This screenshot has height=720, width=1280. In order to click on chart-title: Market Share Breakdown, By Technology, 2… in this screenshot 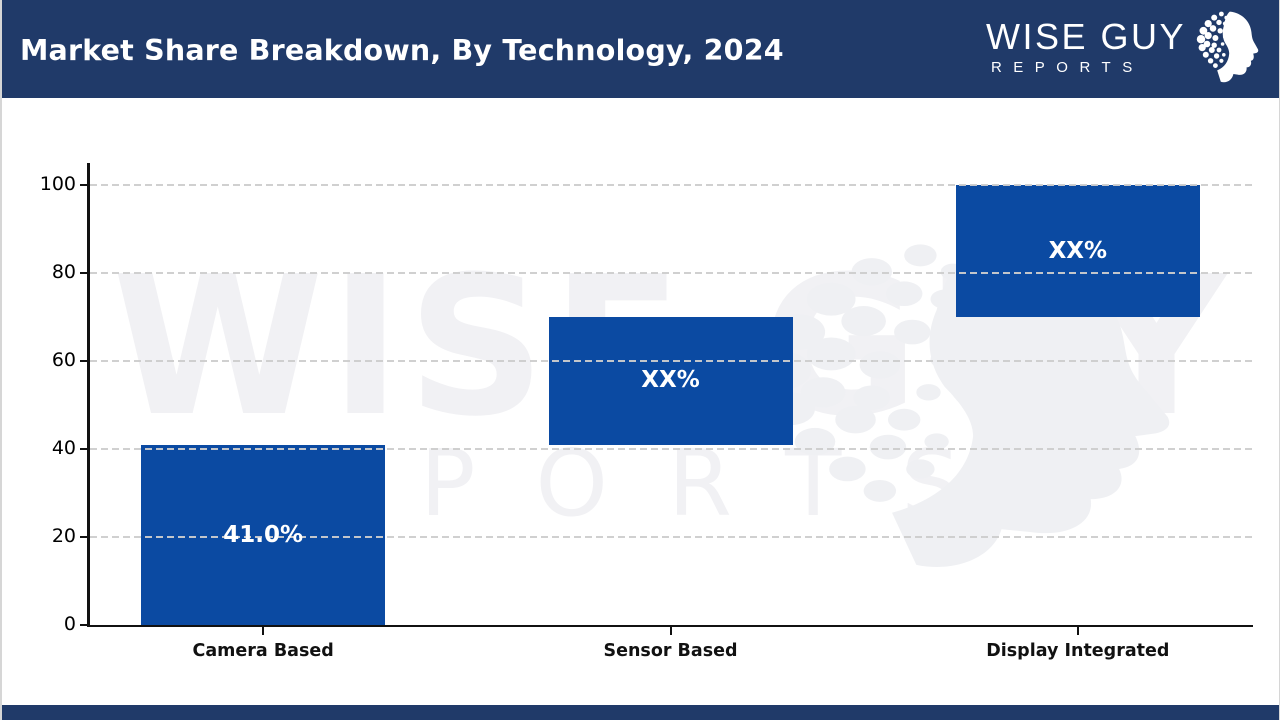, I will do `click(402, 50)`.